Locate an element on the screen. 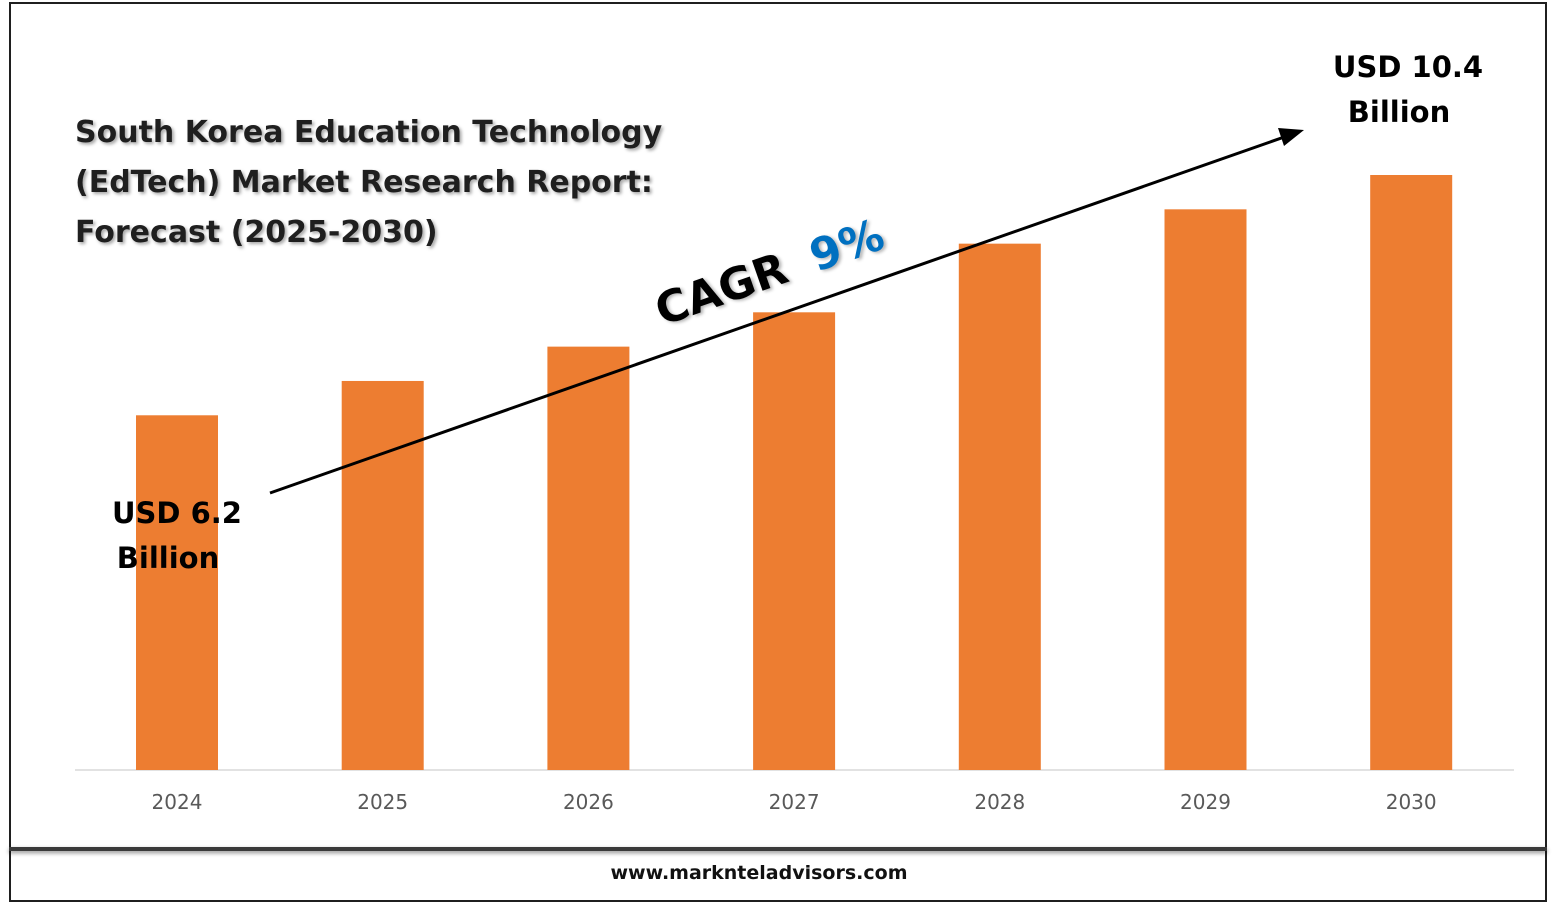 This screenshot has height=906, width=1557. x-tick-label-2027: 2027 is located at coordinates (794, 802).